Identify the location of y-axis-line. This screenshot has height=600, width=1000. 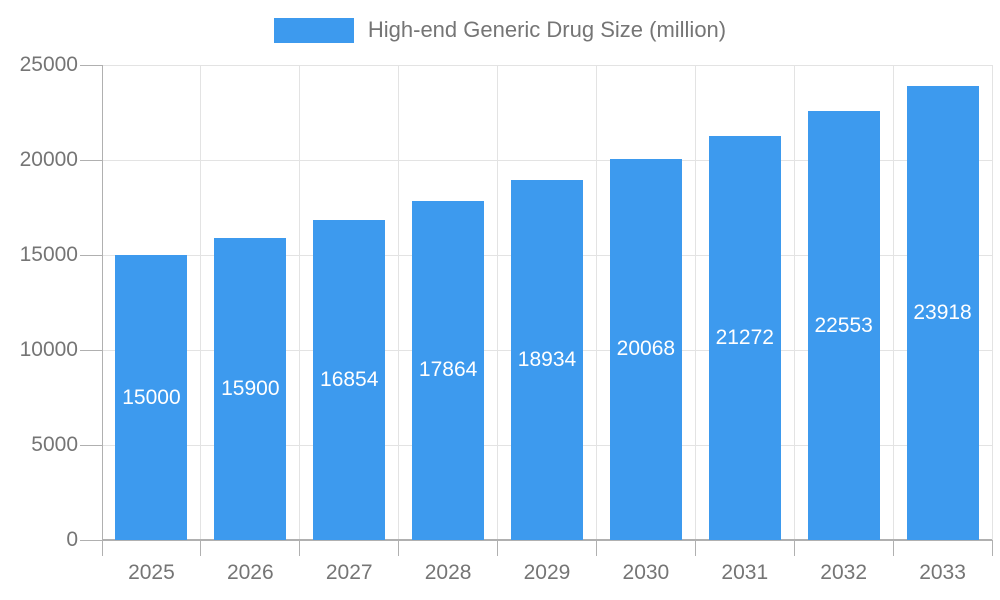
(102, 302).